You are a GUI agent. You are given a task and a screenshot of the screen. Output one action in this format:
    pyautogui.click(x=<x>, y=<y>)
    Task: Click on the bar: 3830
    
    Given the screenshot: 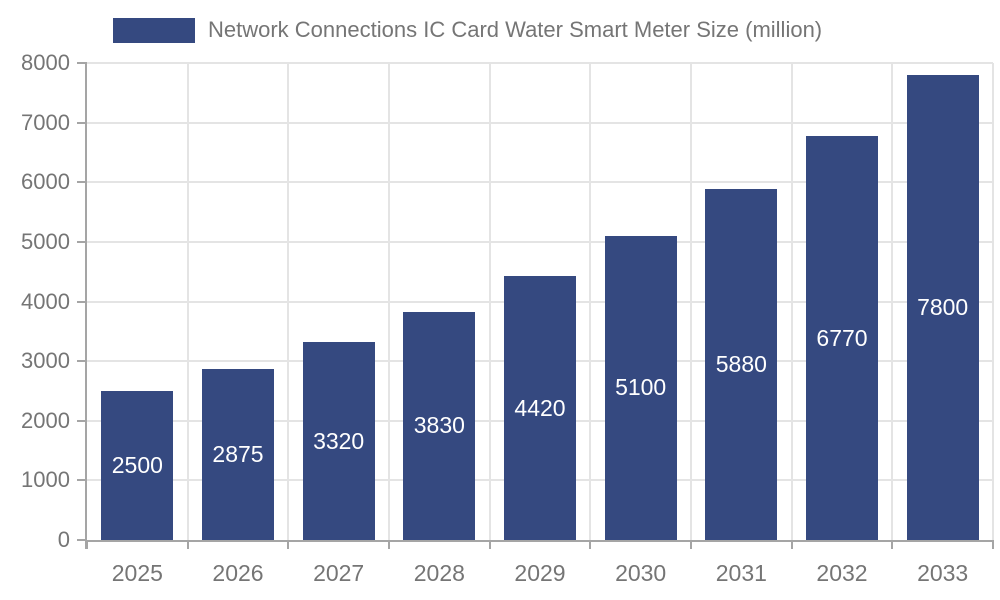 What is the action you would take?
    pyautogui.click(x=439, y=425)
    